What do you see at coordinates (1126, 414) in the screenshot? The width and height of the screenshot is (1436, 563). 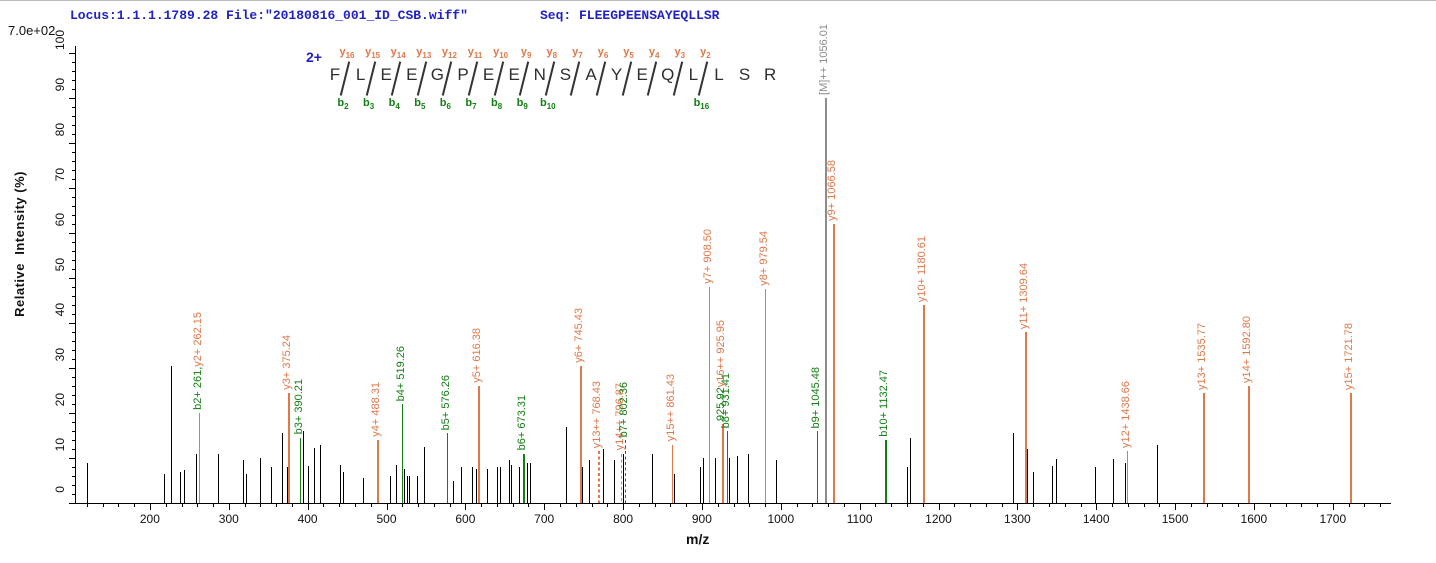 I see `peak-label: y12+ 1438.66` at bounding box center [1126, 414].